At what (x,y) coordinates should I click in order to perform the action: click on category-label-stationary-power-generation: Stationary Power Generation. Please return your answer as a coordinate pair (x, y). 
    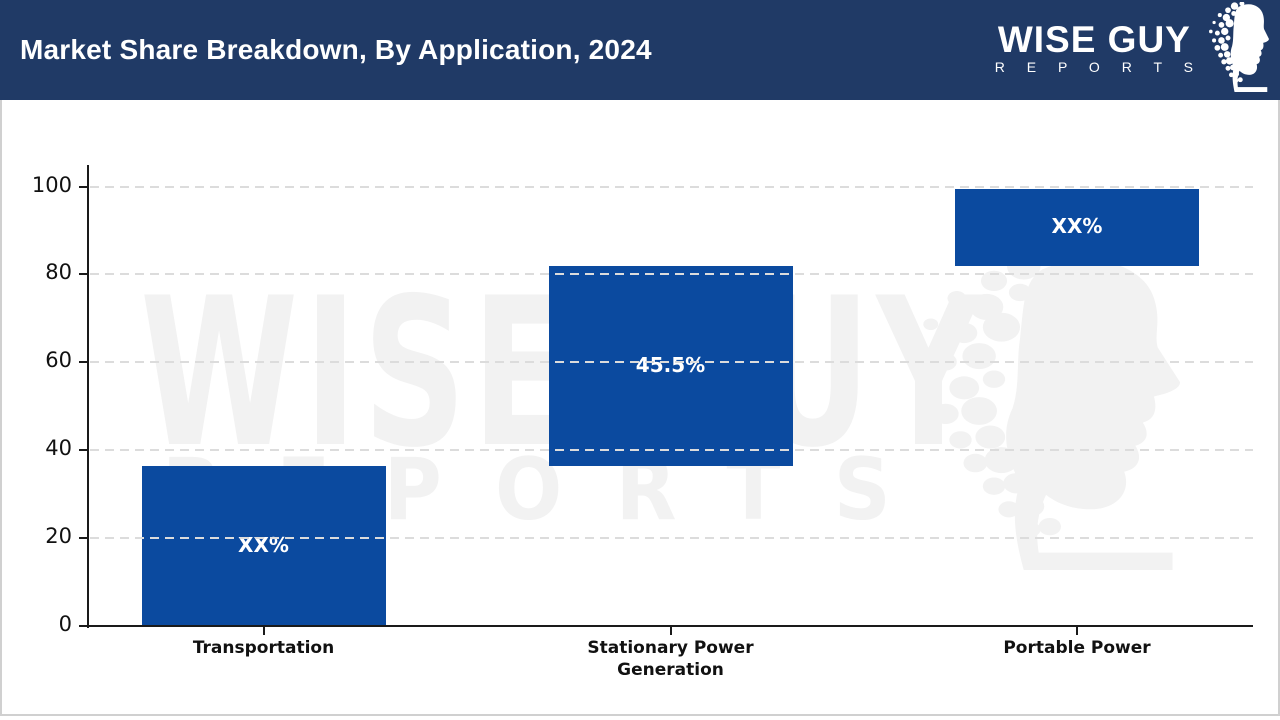
    Looking at the image, I should click on (671, 660).